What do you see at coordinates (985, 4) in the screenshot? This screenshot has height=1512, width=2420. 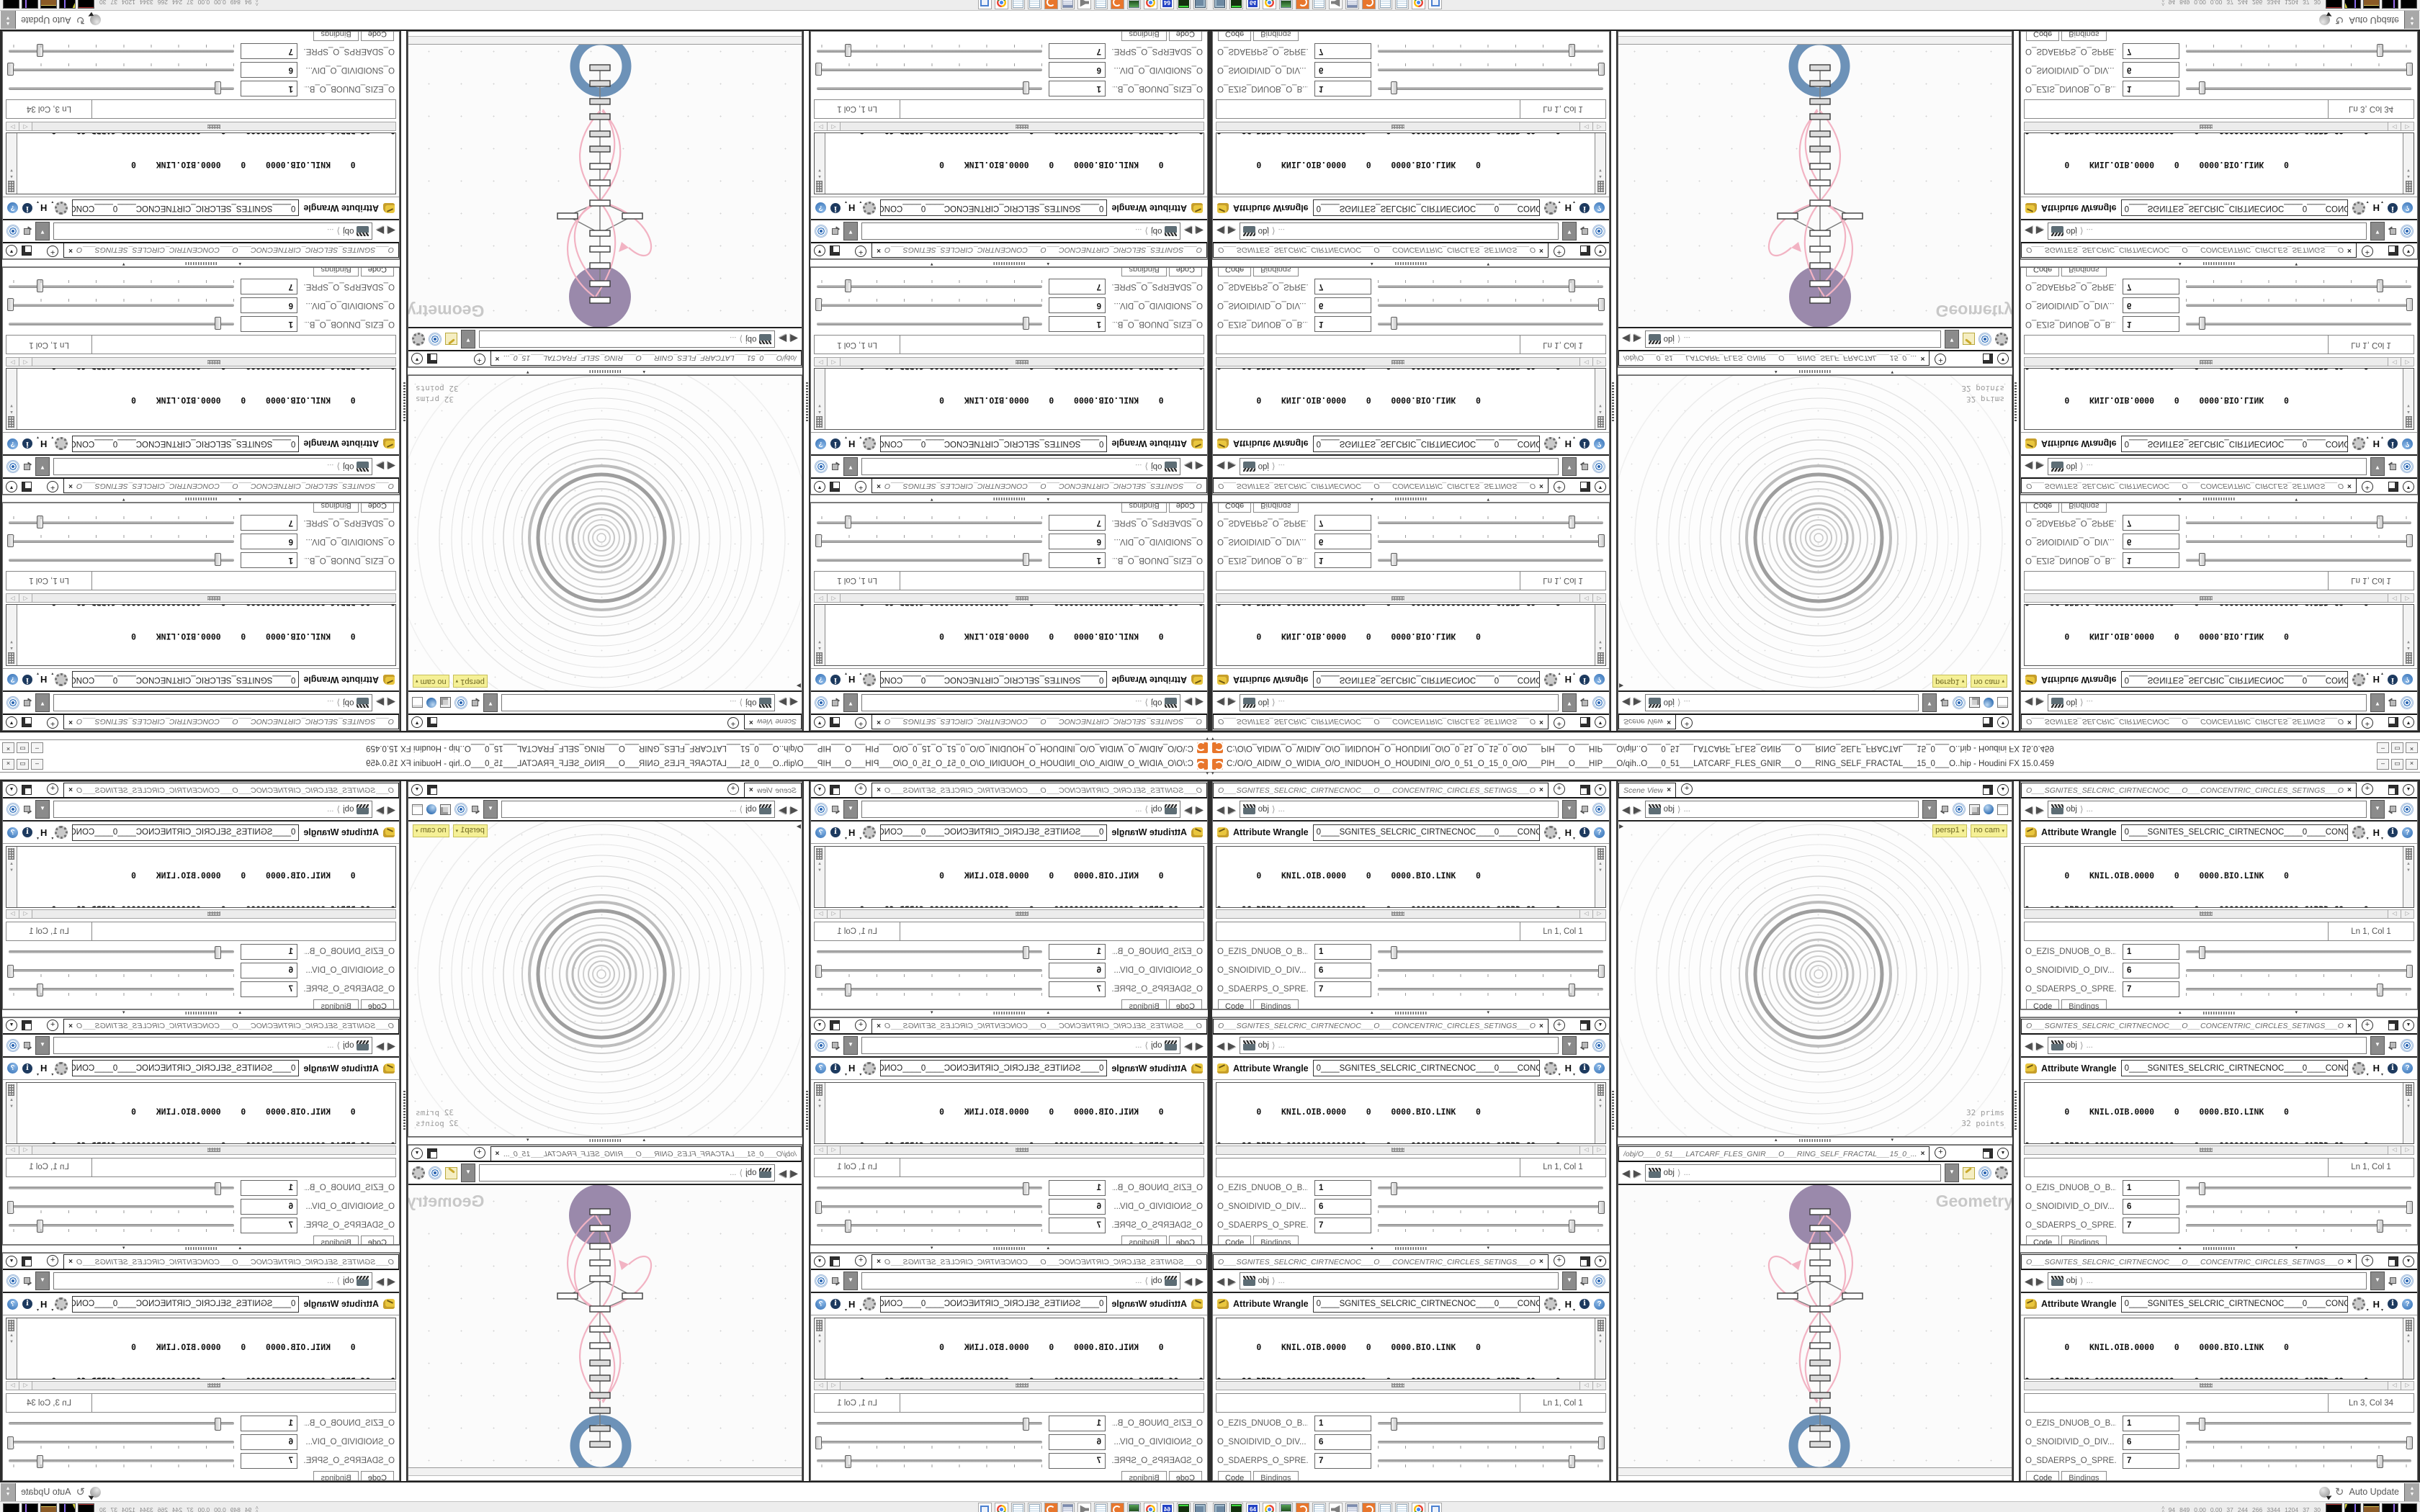 I see `screen-frame-icon` at bounding box center [985, 4].